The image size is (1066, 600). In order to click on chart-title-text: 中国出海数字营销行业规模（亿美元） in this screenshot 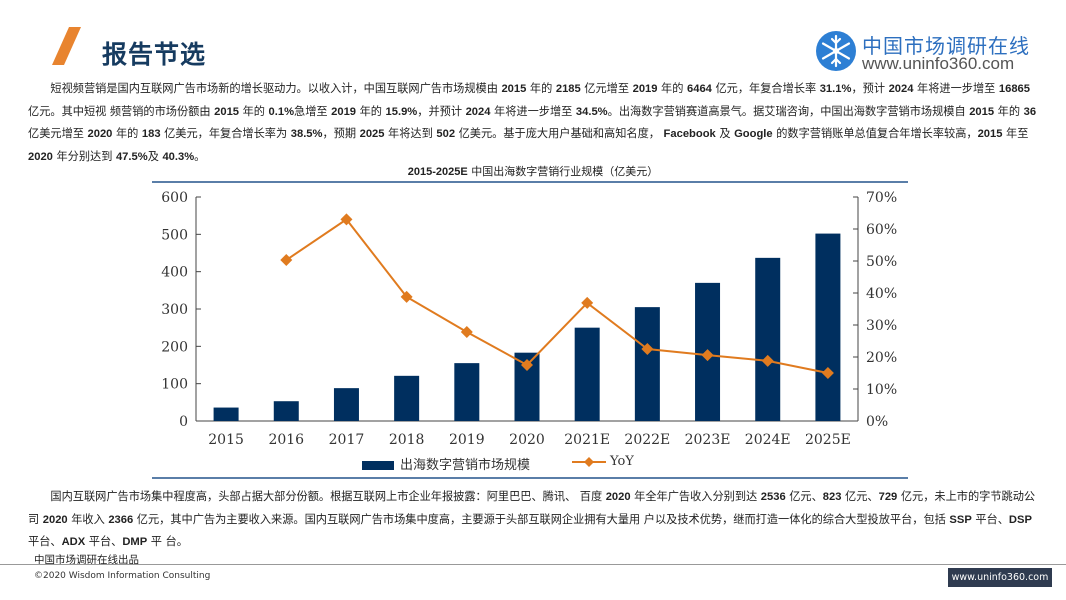, I will do `click(565, 171)`.